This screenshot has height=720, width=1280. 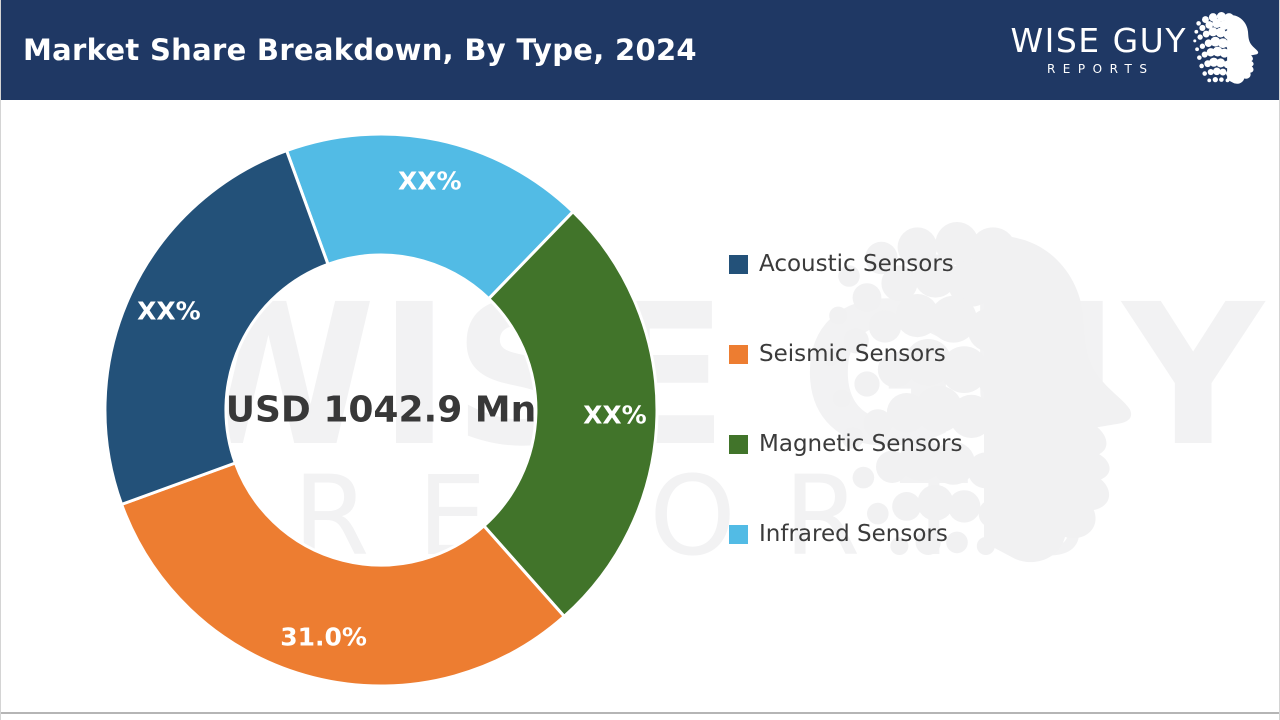 I want to click on logo-wordmark: WISE GUY, so click(x=1098, y=40).